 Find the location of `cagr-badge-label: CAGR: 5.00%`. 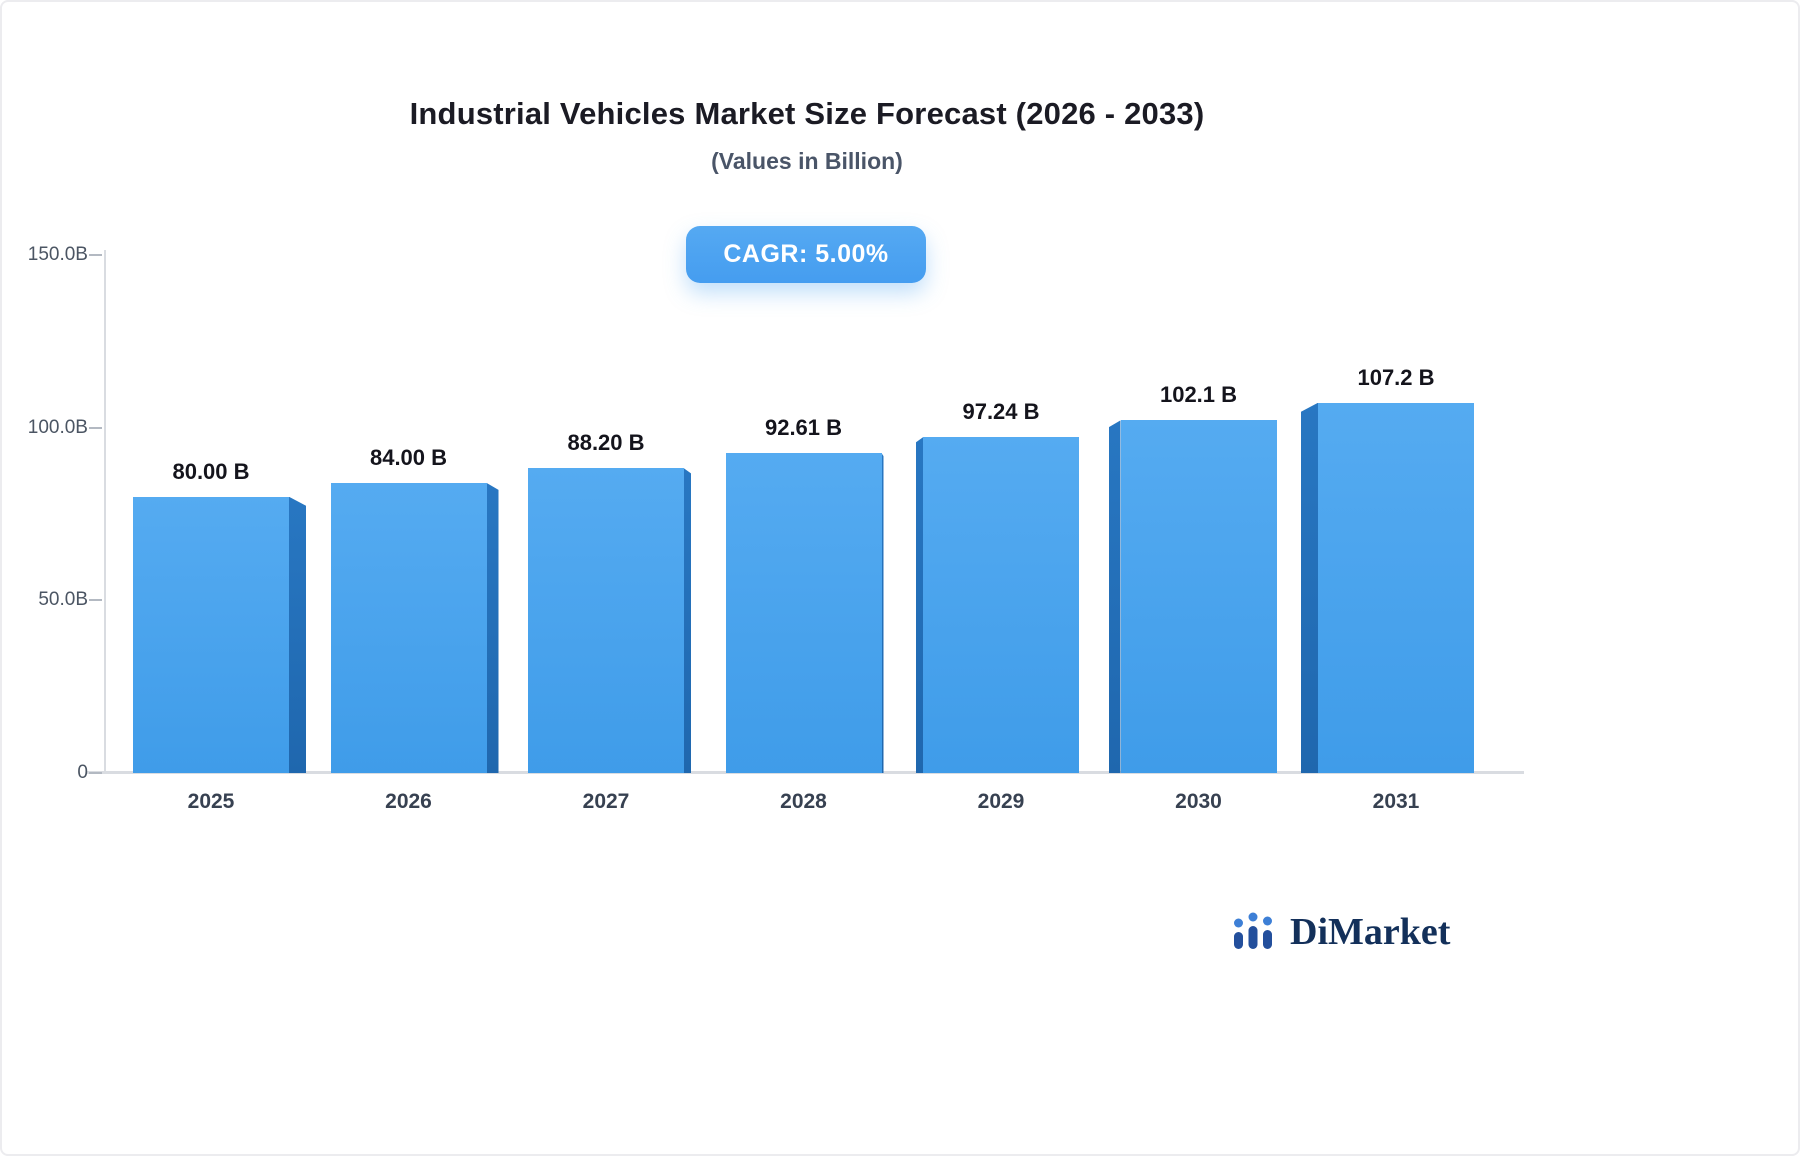

cagr-badge-label: CAGR: 5.00% is located at coordinates (806, 254).